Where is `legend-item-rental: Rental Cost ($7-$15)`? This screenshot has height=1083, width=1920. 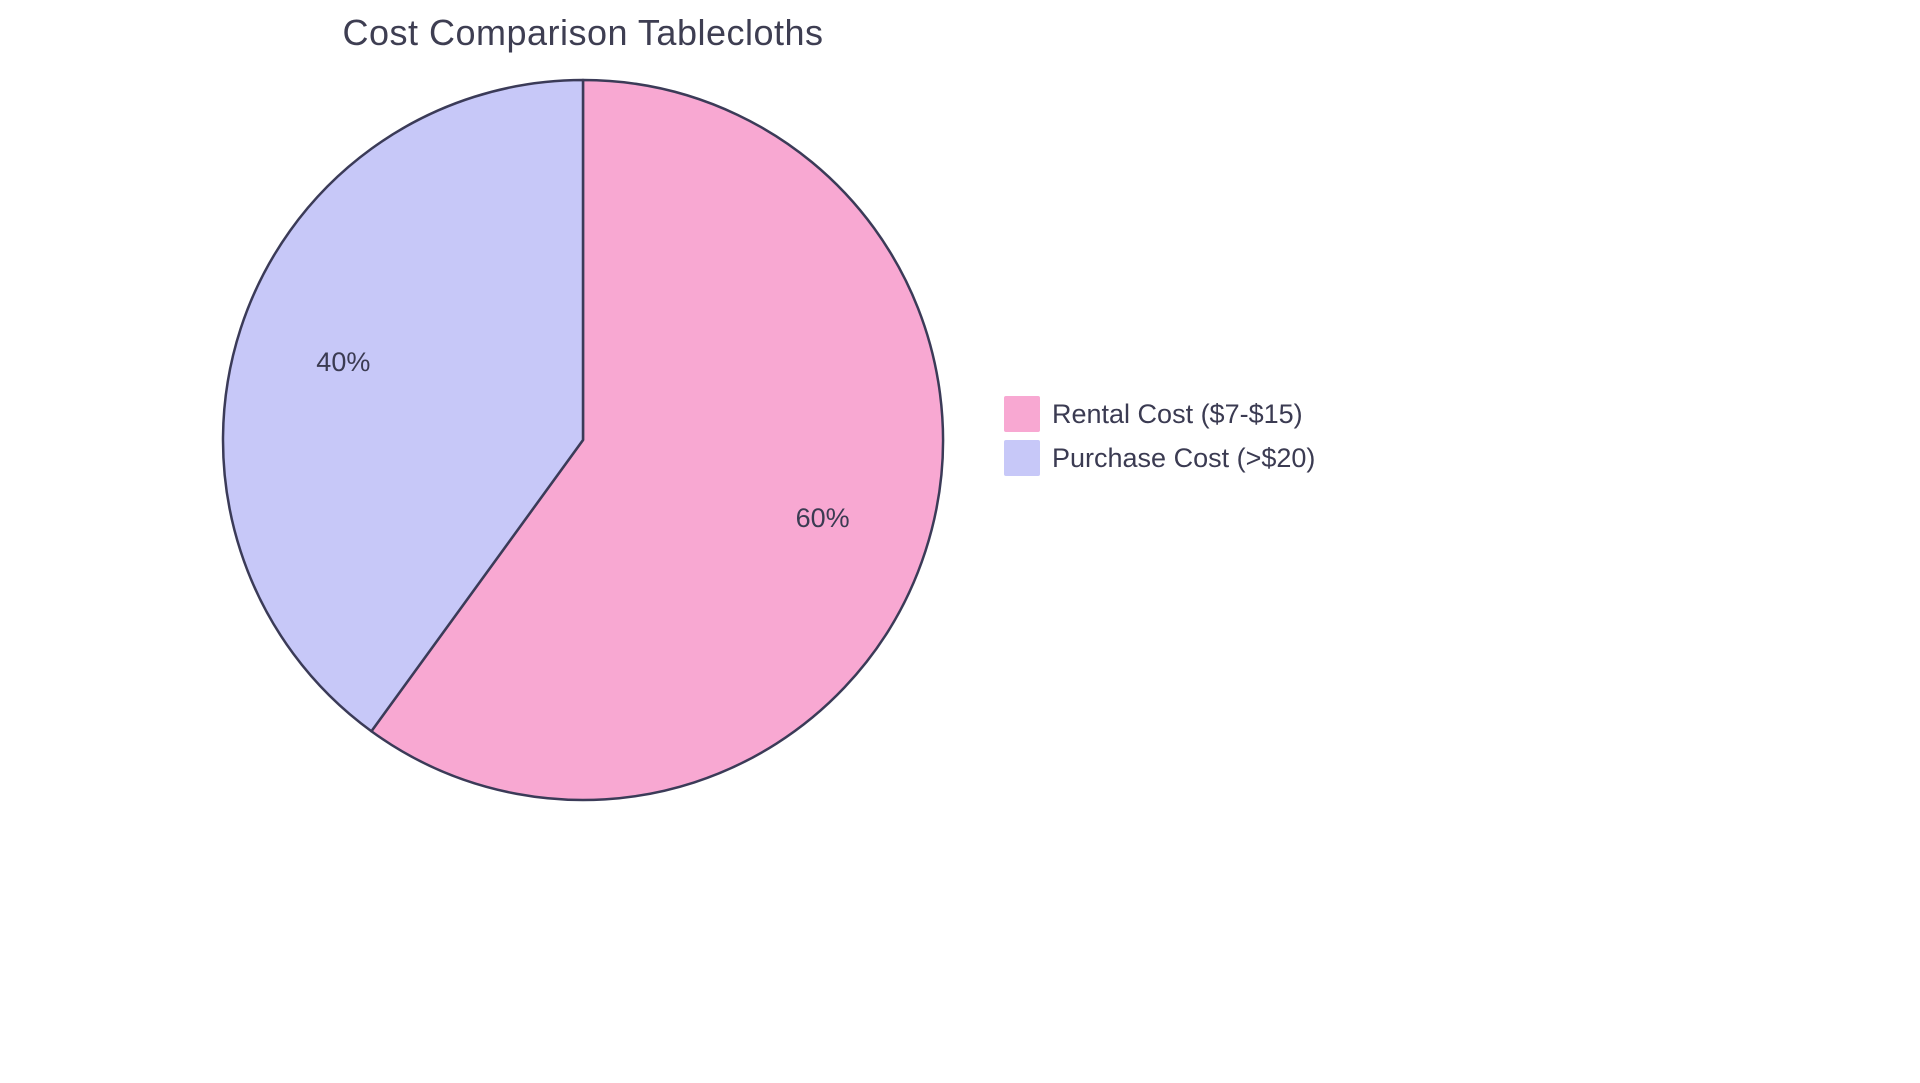
legend-item-rental: Rental Cost ($7-$15) is located at coordinates (1159, 414).